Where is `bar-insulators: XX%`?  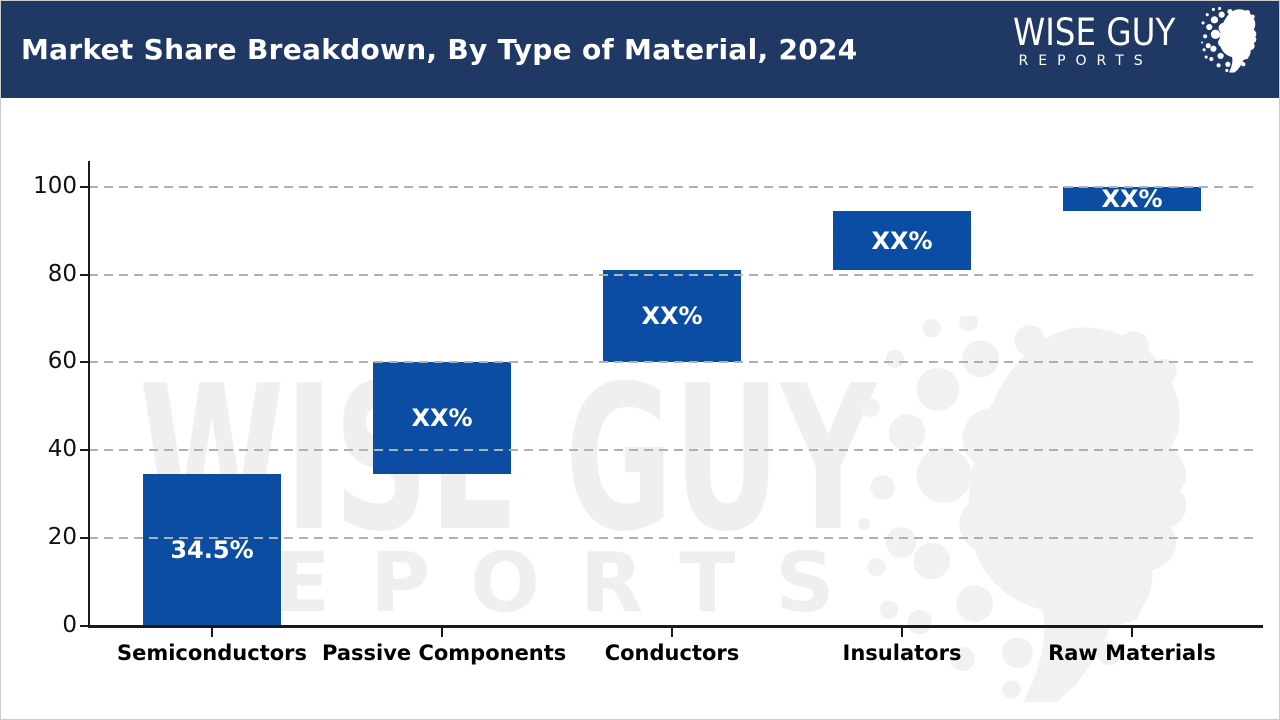 bar-insulators: XX% is located at coordinates (902, 240).